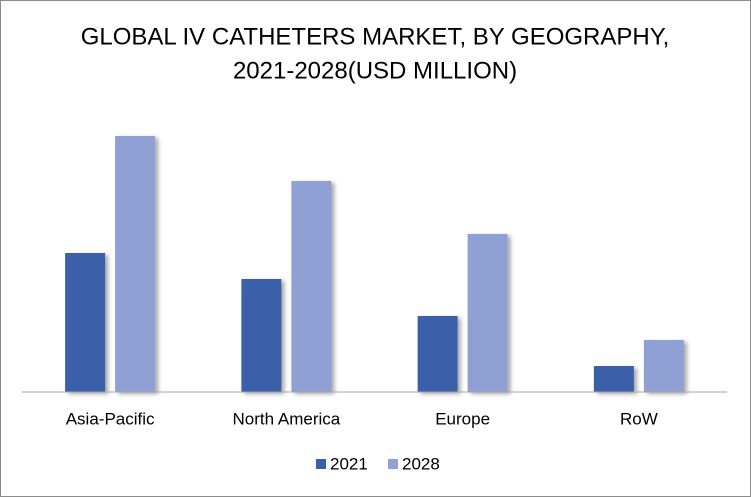 Image resolution: width=751 pixels, height=497 pixels. Describe the element at coordinates (421, 463) in the screenshot. I see `legend-label: 2028` at that location.